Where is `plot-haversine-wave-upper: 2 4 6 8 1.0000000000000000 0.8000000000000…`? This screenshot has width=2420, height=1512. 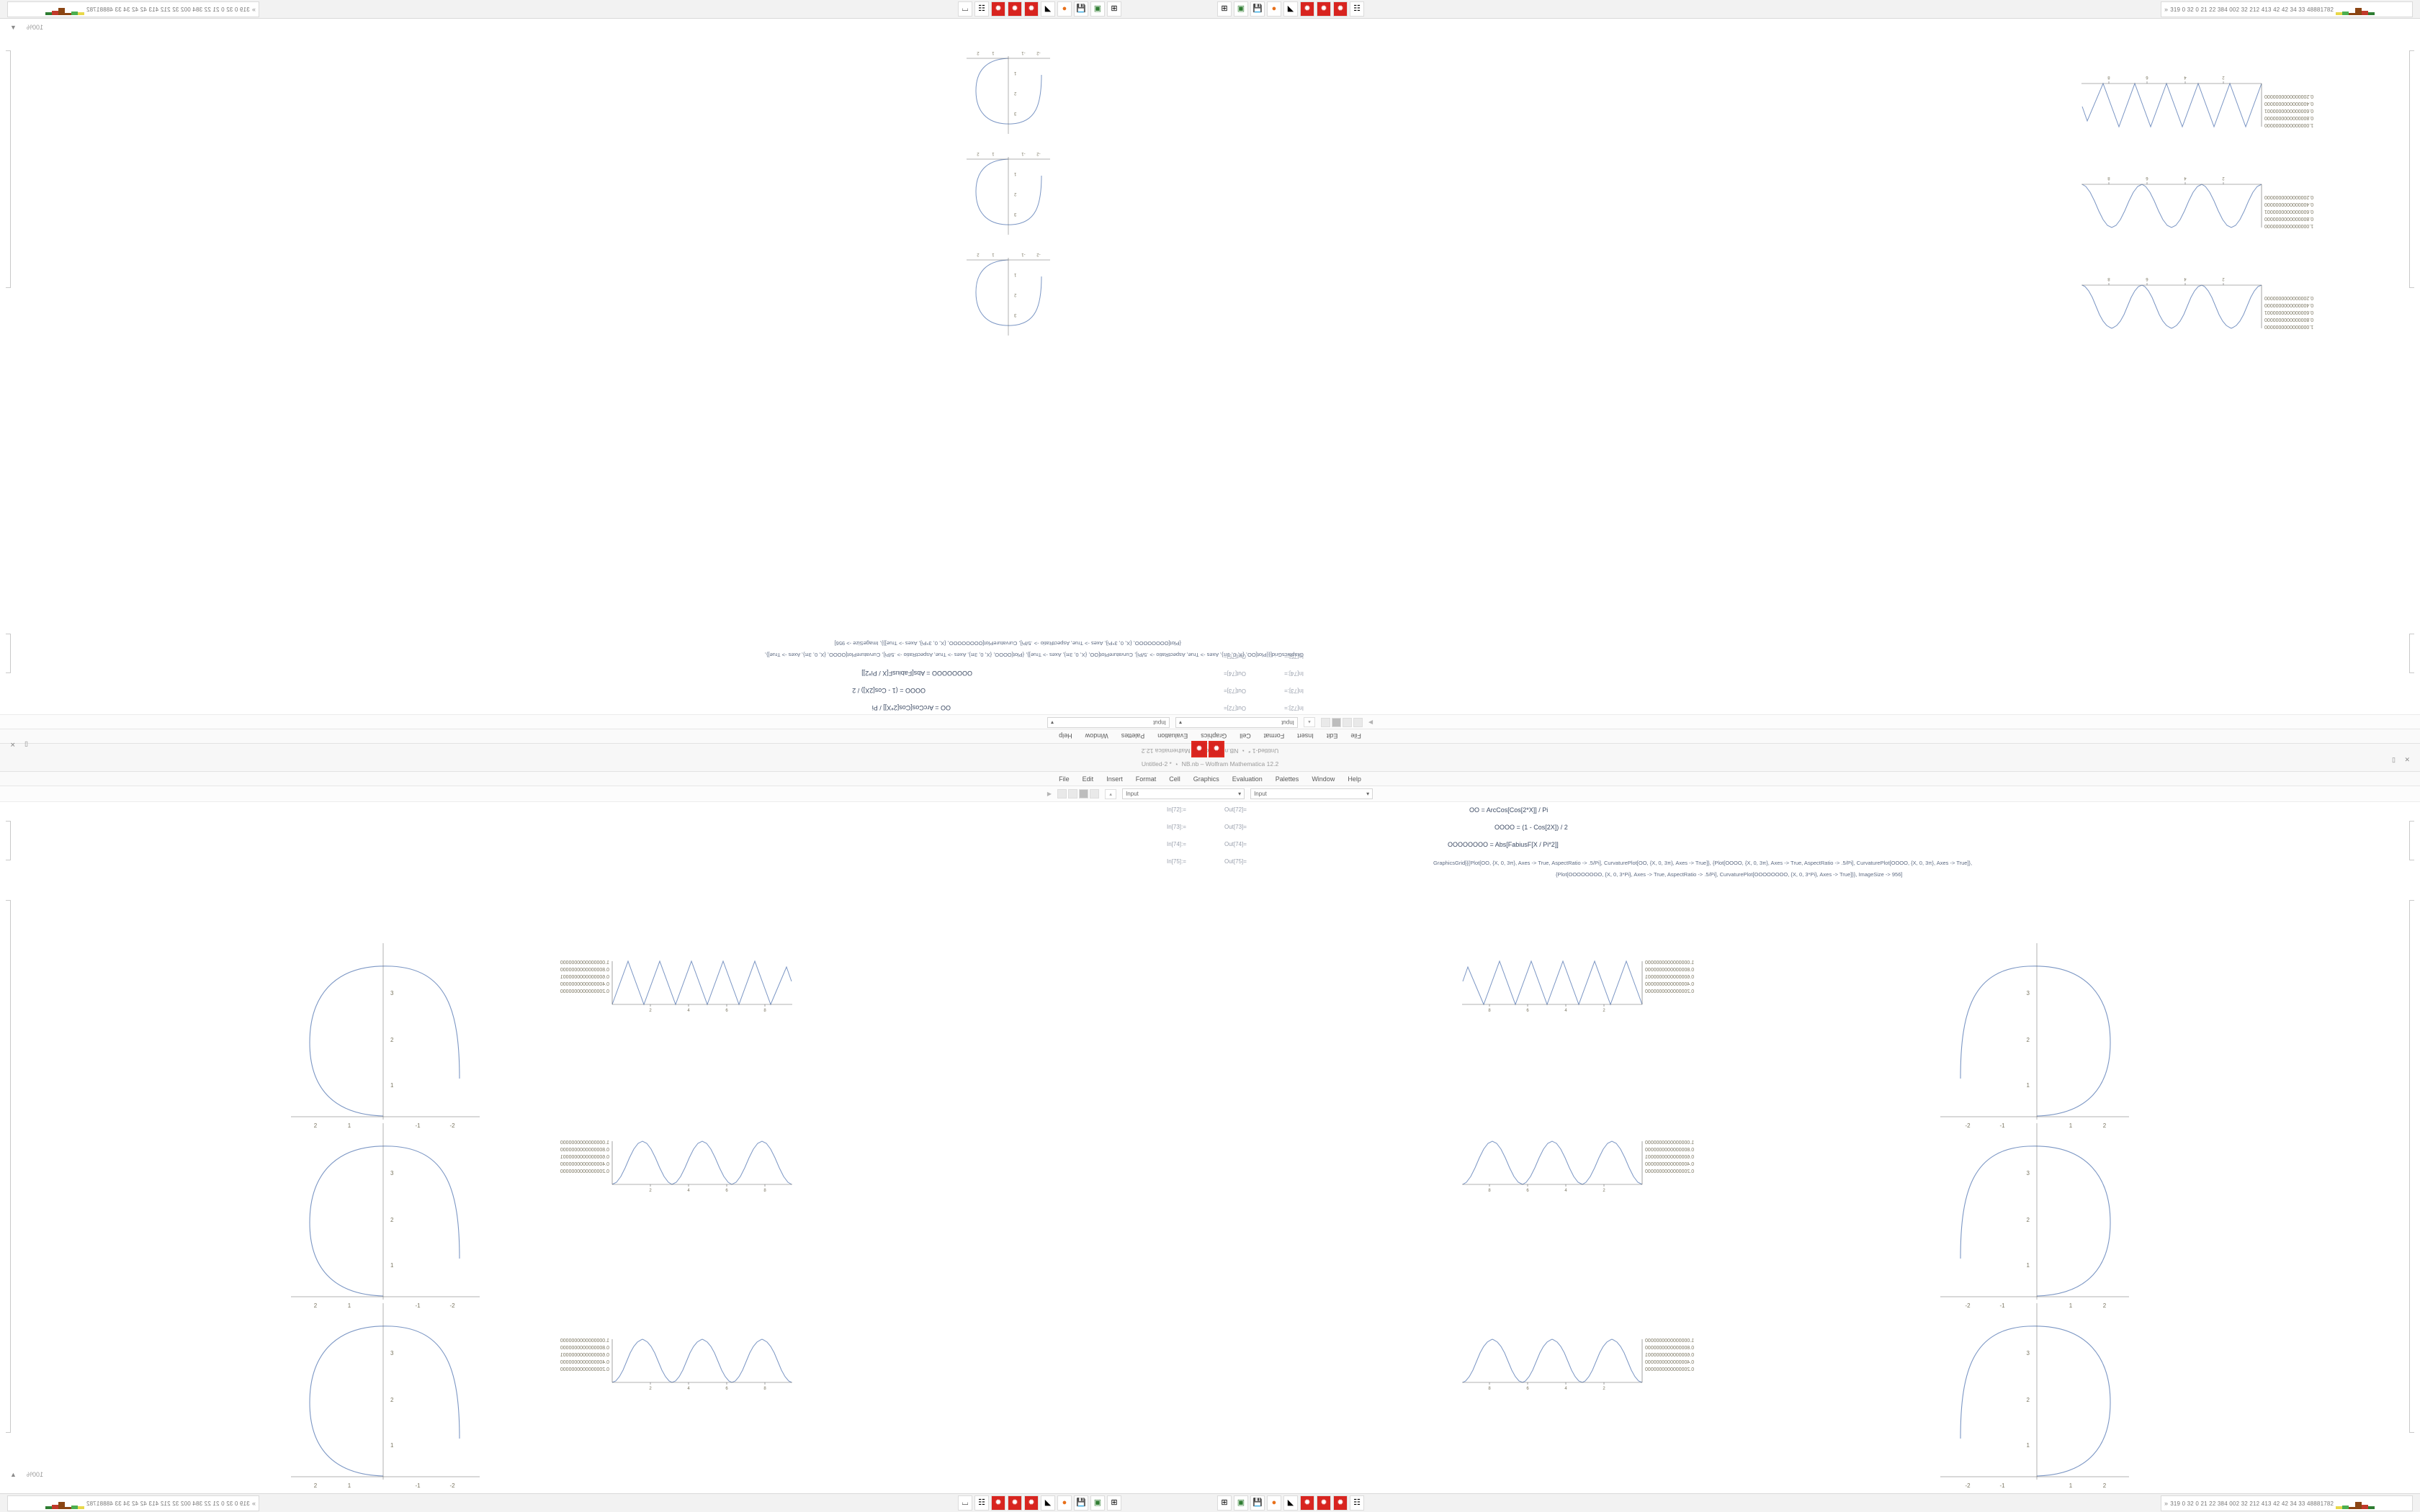
plot-haversine-wave-upper: 2 4 6 8 1.0000000000000000 0.8000000000000… is located at coordinates (2197, 202).